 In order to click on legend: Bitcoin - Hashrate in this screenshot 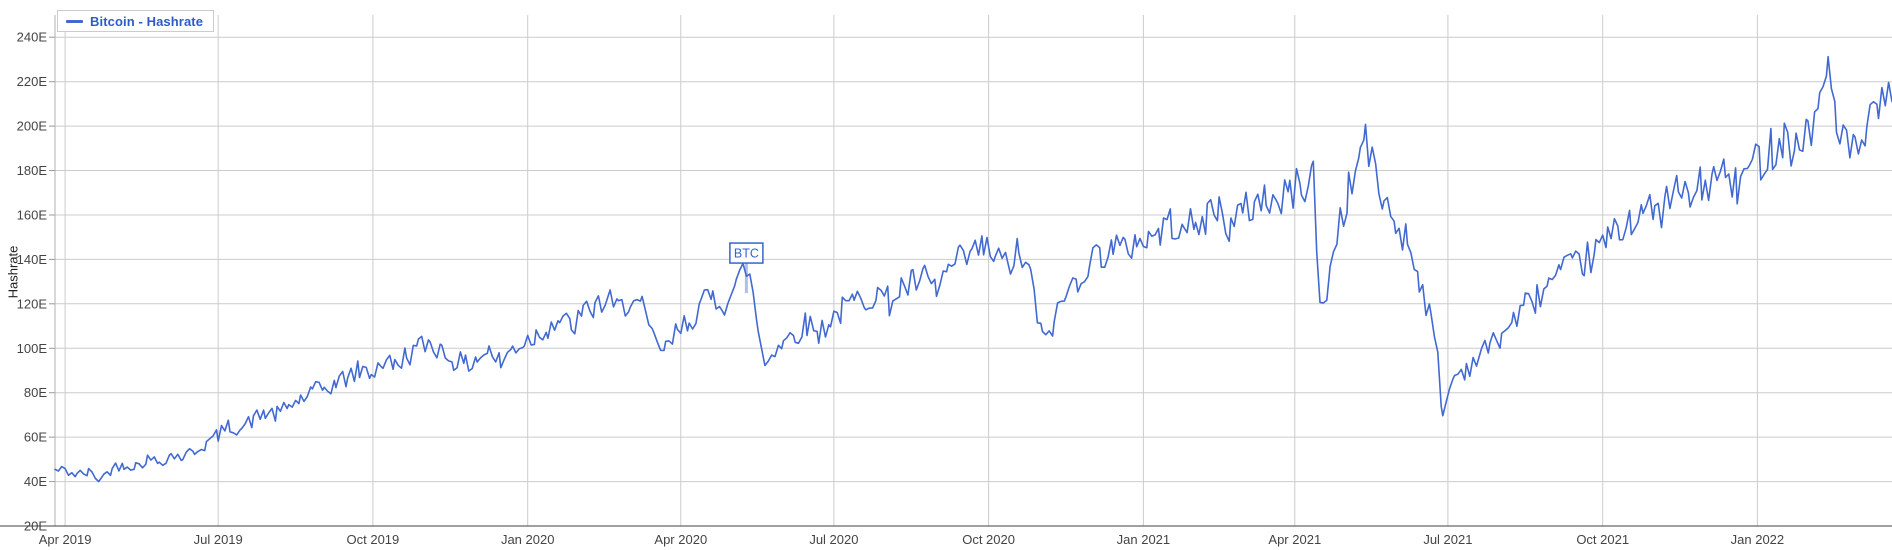, I will do `click(136, 21)`.